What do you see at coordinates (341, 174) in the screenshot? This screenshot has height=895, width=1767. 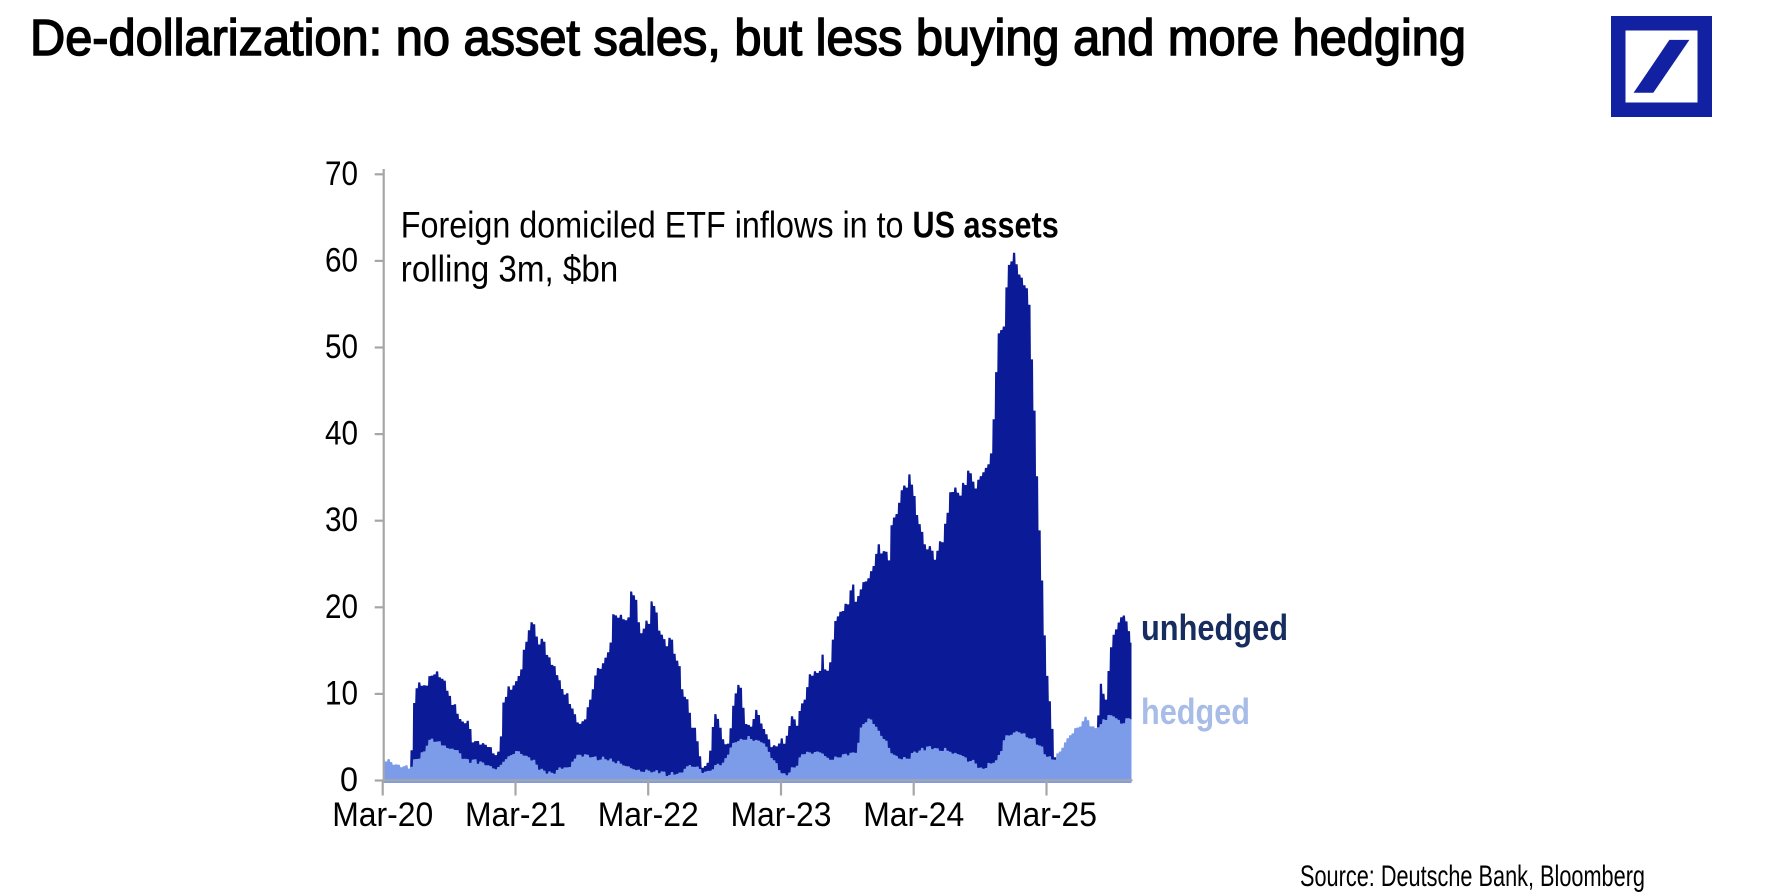 I see `svg-text: 70` at bounding box center [341, 174].